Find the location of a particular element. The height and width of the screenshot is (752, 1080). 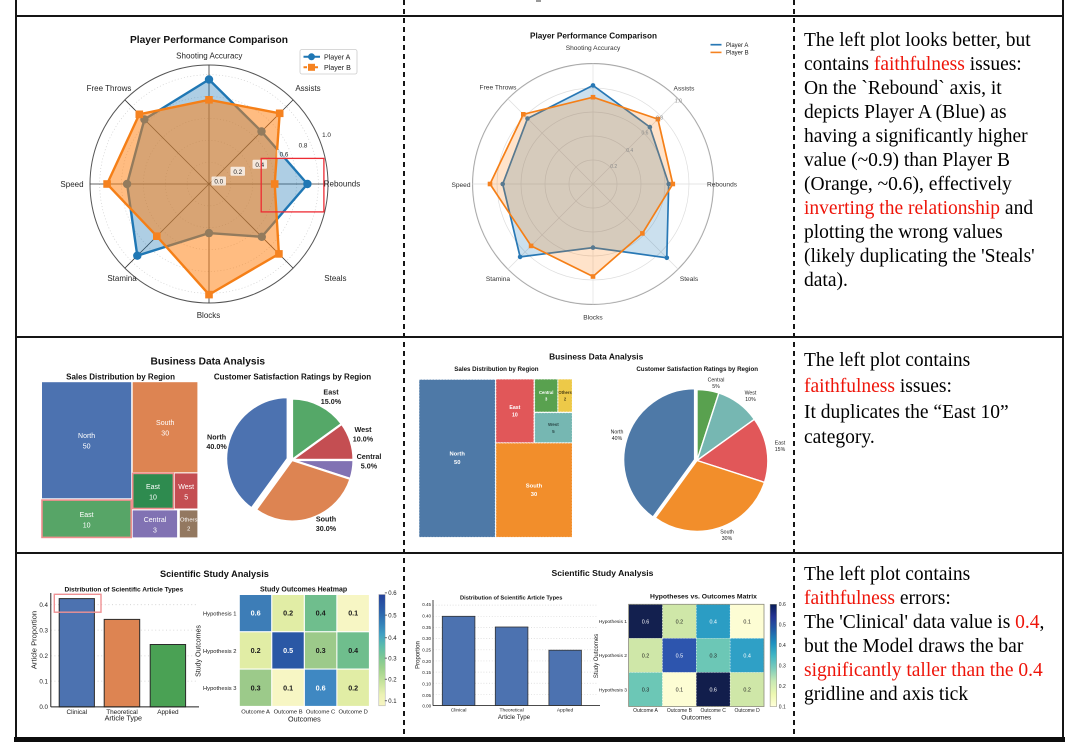

svg-text: 30.0% is located at coordinates (326, 528).